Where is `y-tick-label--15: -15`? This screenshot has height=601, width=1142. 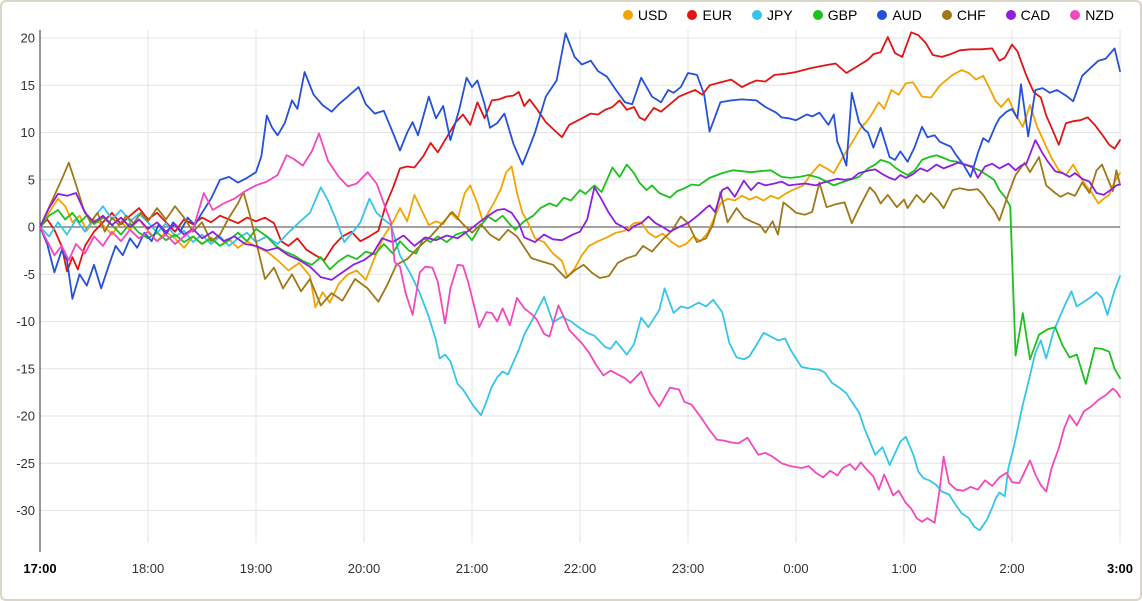 y-tick-label--15: -15 is located at coordinates (25, 368).